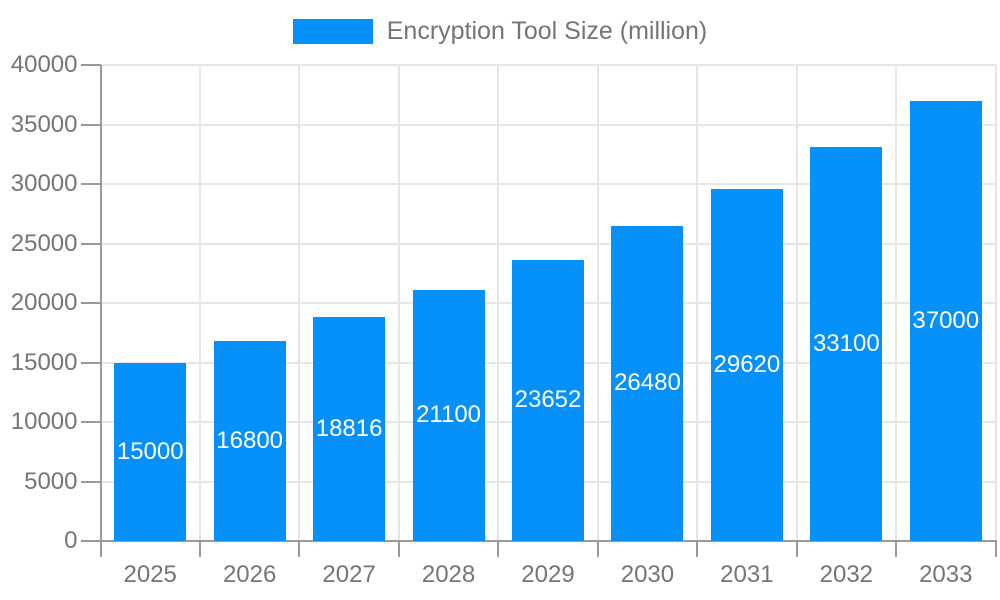 The height and width of the screenshot is (600, 1000). I want to click on bar-value-label: 26480, so click(647, 383).